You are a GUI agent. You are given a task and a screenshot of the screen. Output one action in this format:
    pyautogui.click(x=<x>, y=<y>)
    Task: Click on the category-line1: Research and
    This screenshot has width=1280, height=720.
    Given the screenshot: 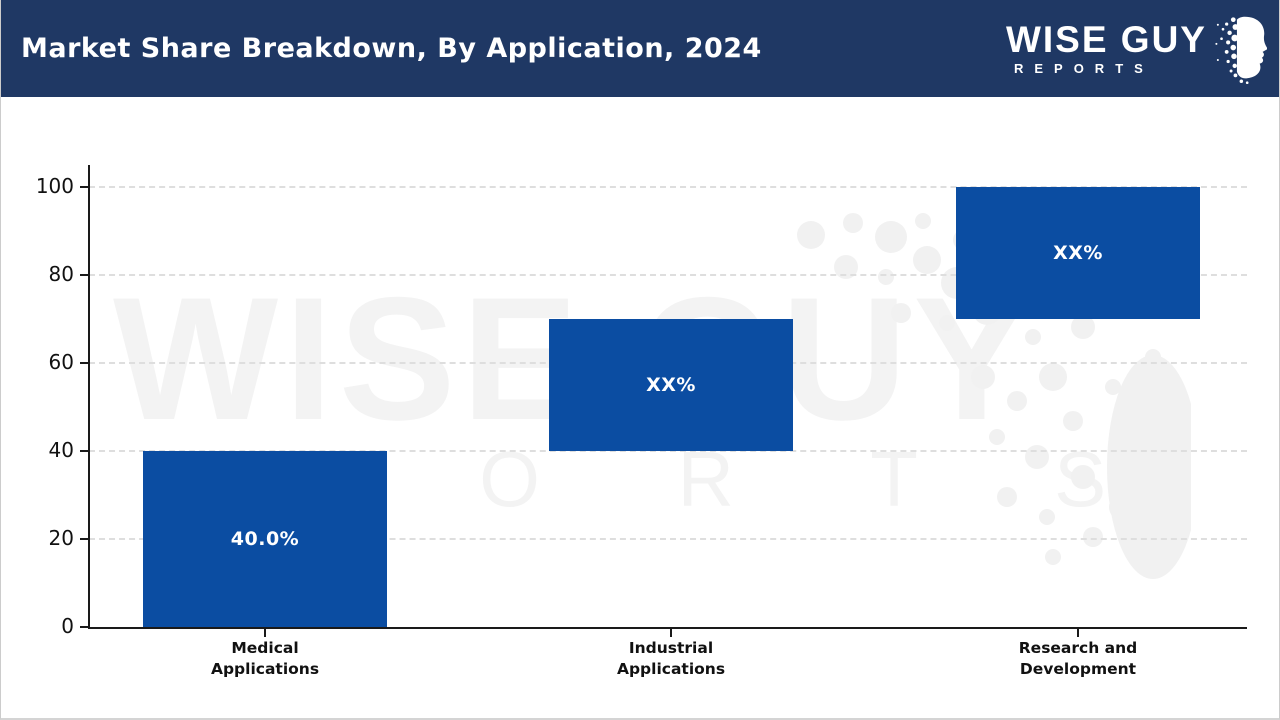 What is the action you would take?
    pyautogui.click(x=1078, y=648)
    